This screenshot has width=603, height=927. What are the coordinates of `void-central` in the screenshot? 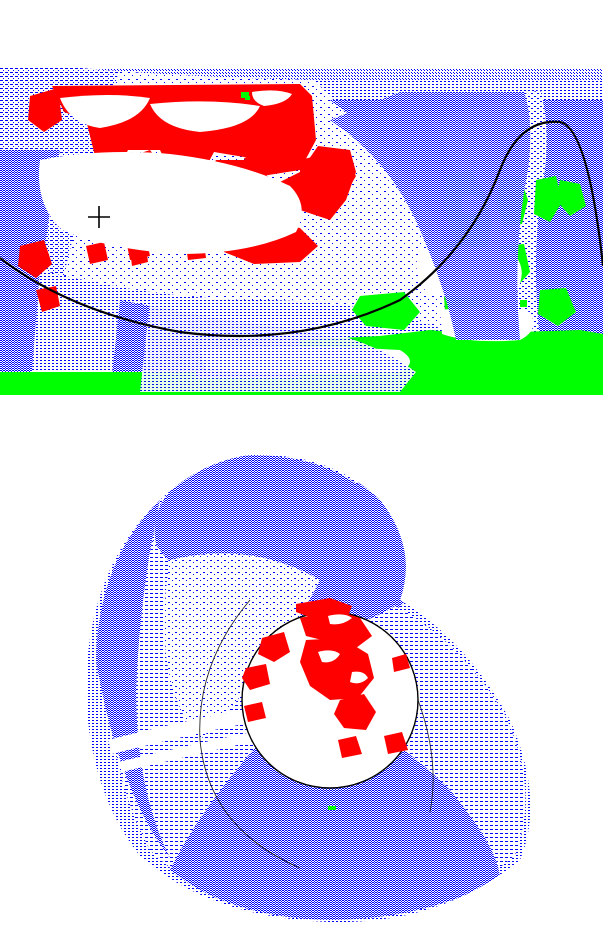 It's located at (170, 203).